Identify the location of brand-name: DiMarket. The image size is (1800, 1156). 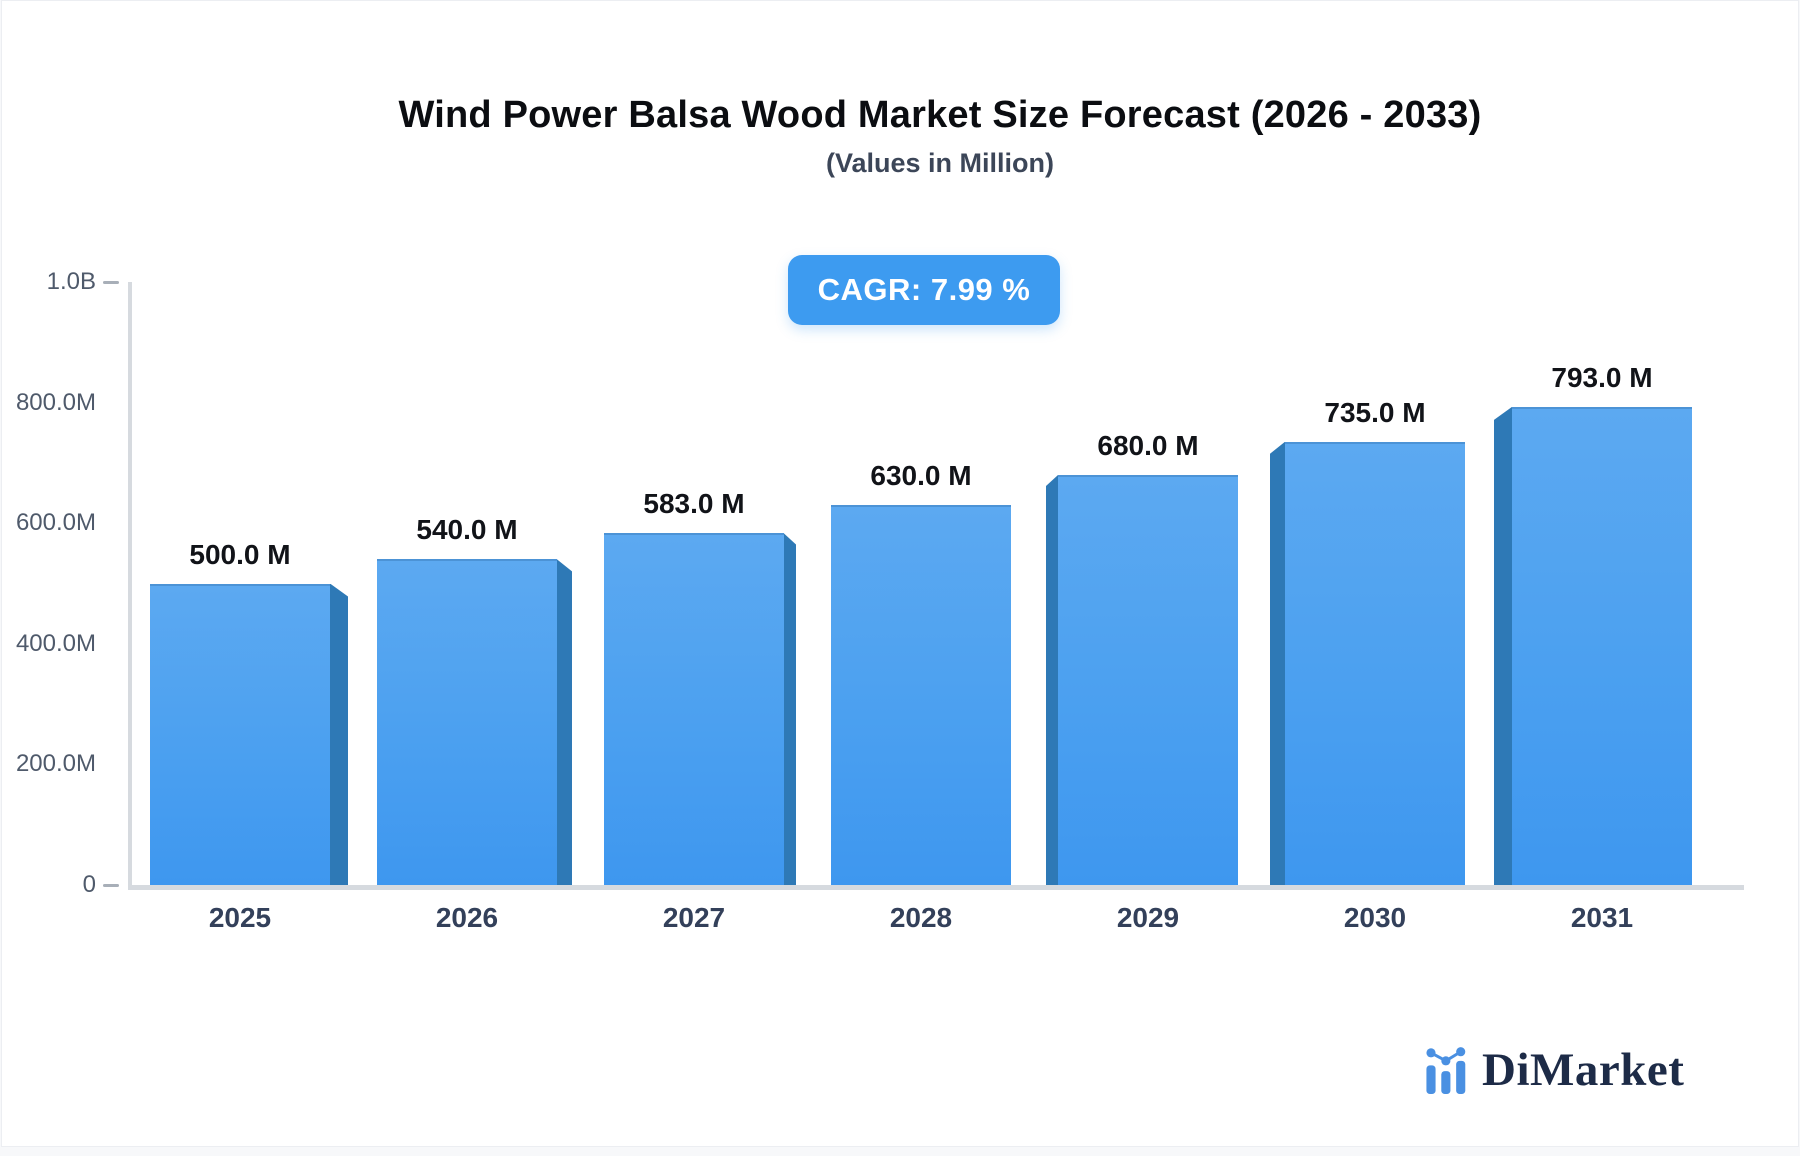
(1583, 1070).